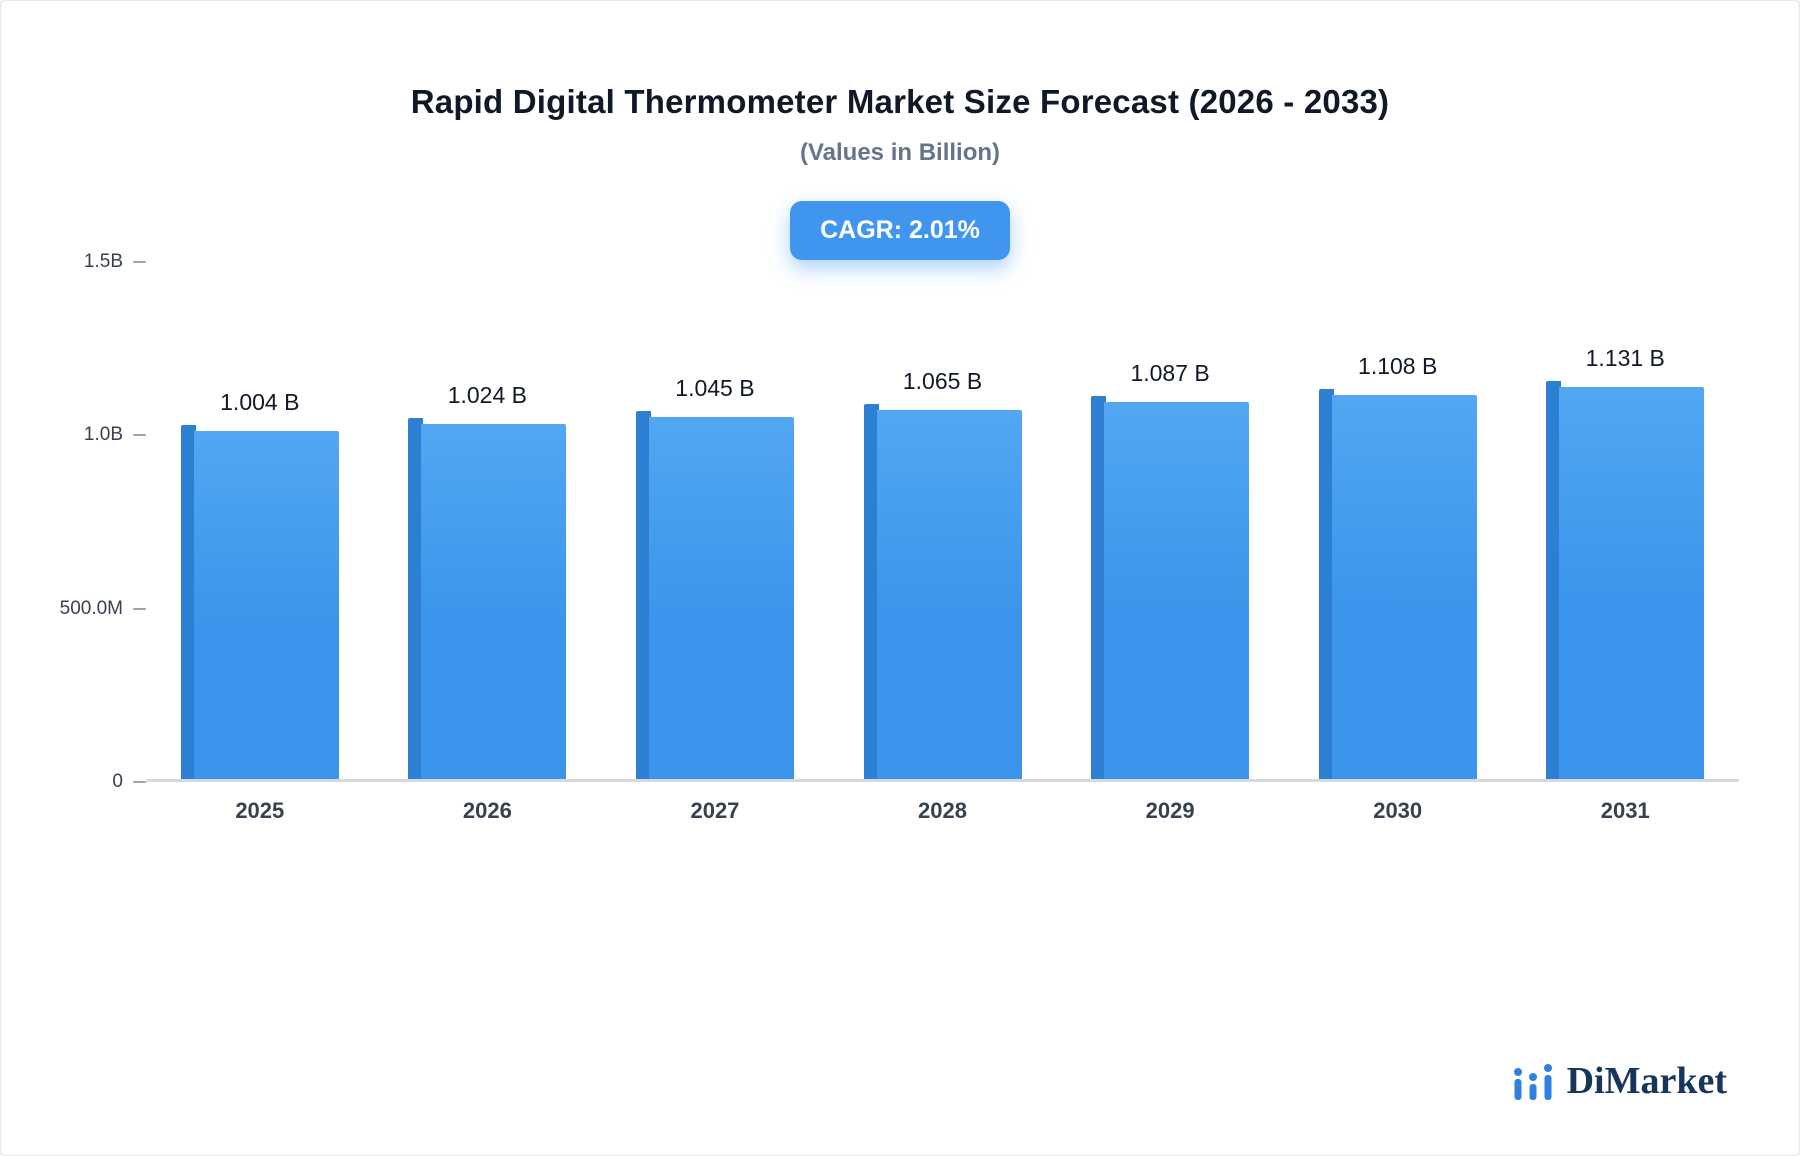 Image resolution: width=1800 pixels, height=1156 pixels. I want to click on y-tick-label: 1.5B, so click(103, 261).